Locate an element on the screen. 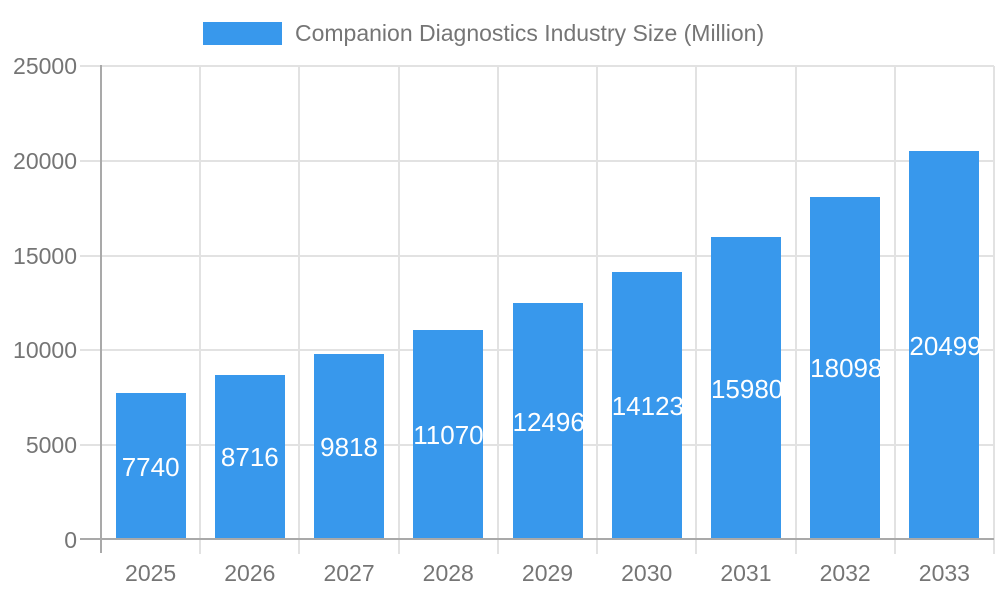 This screenshot has height=600, width=1000. bar-2032 is located at coordinates (845, 368).